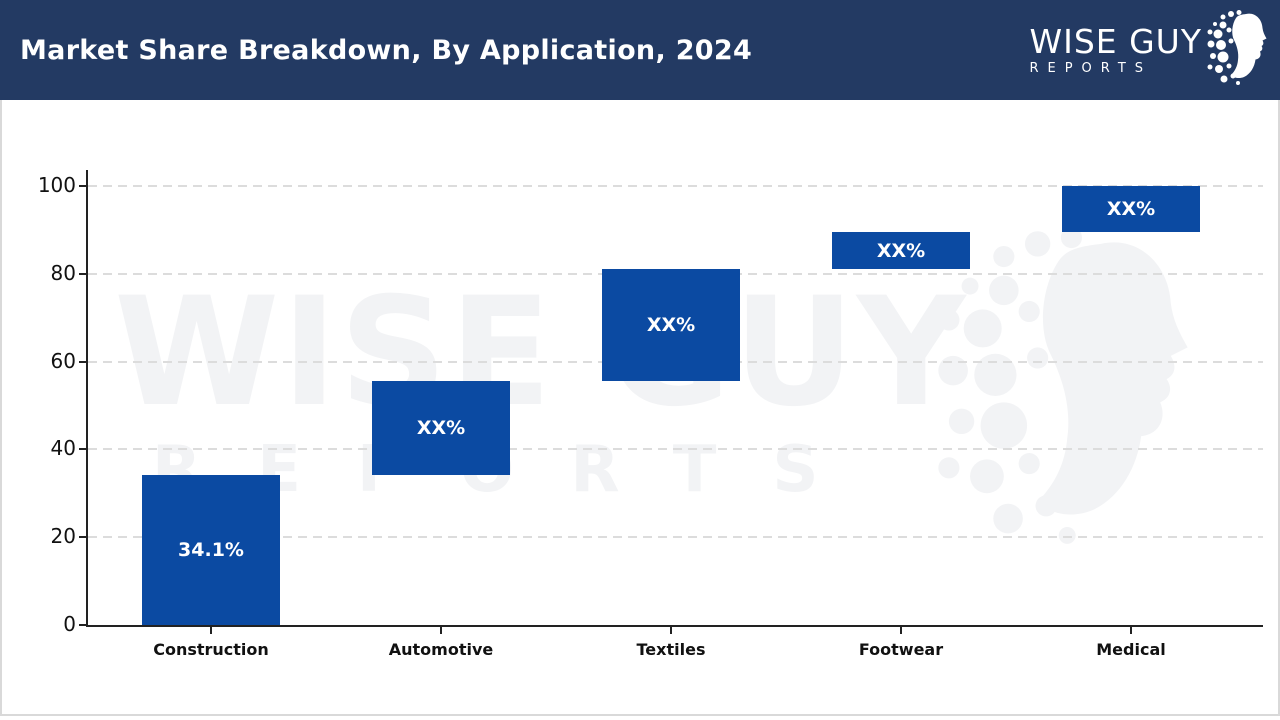 Image resolution: width=1280 pixels, height=720 pixels. Describe the element at coordinates (1063, 396) in the screenshot. I see `watermark-head-icon` at that location.